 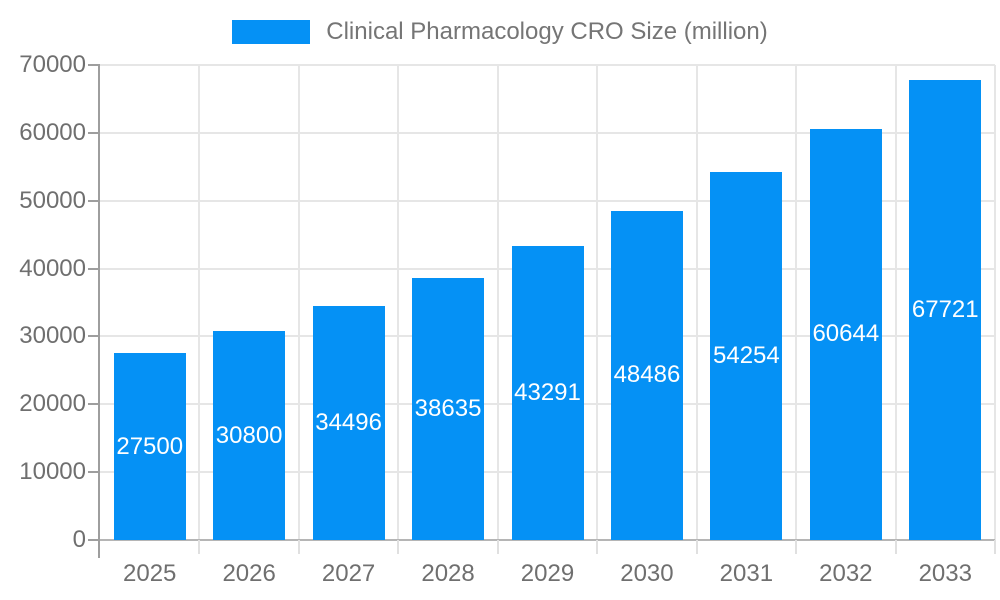 What do you see at coordinates (547, 573) in the screenshot?
I see `x-tick-label: 2029` at bounding box center [547, 573].